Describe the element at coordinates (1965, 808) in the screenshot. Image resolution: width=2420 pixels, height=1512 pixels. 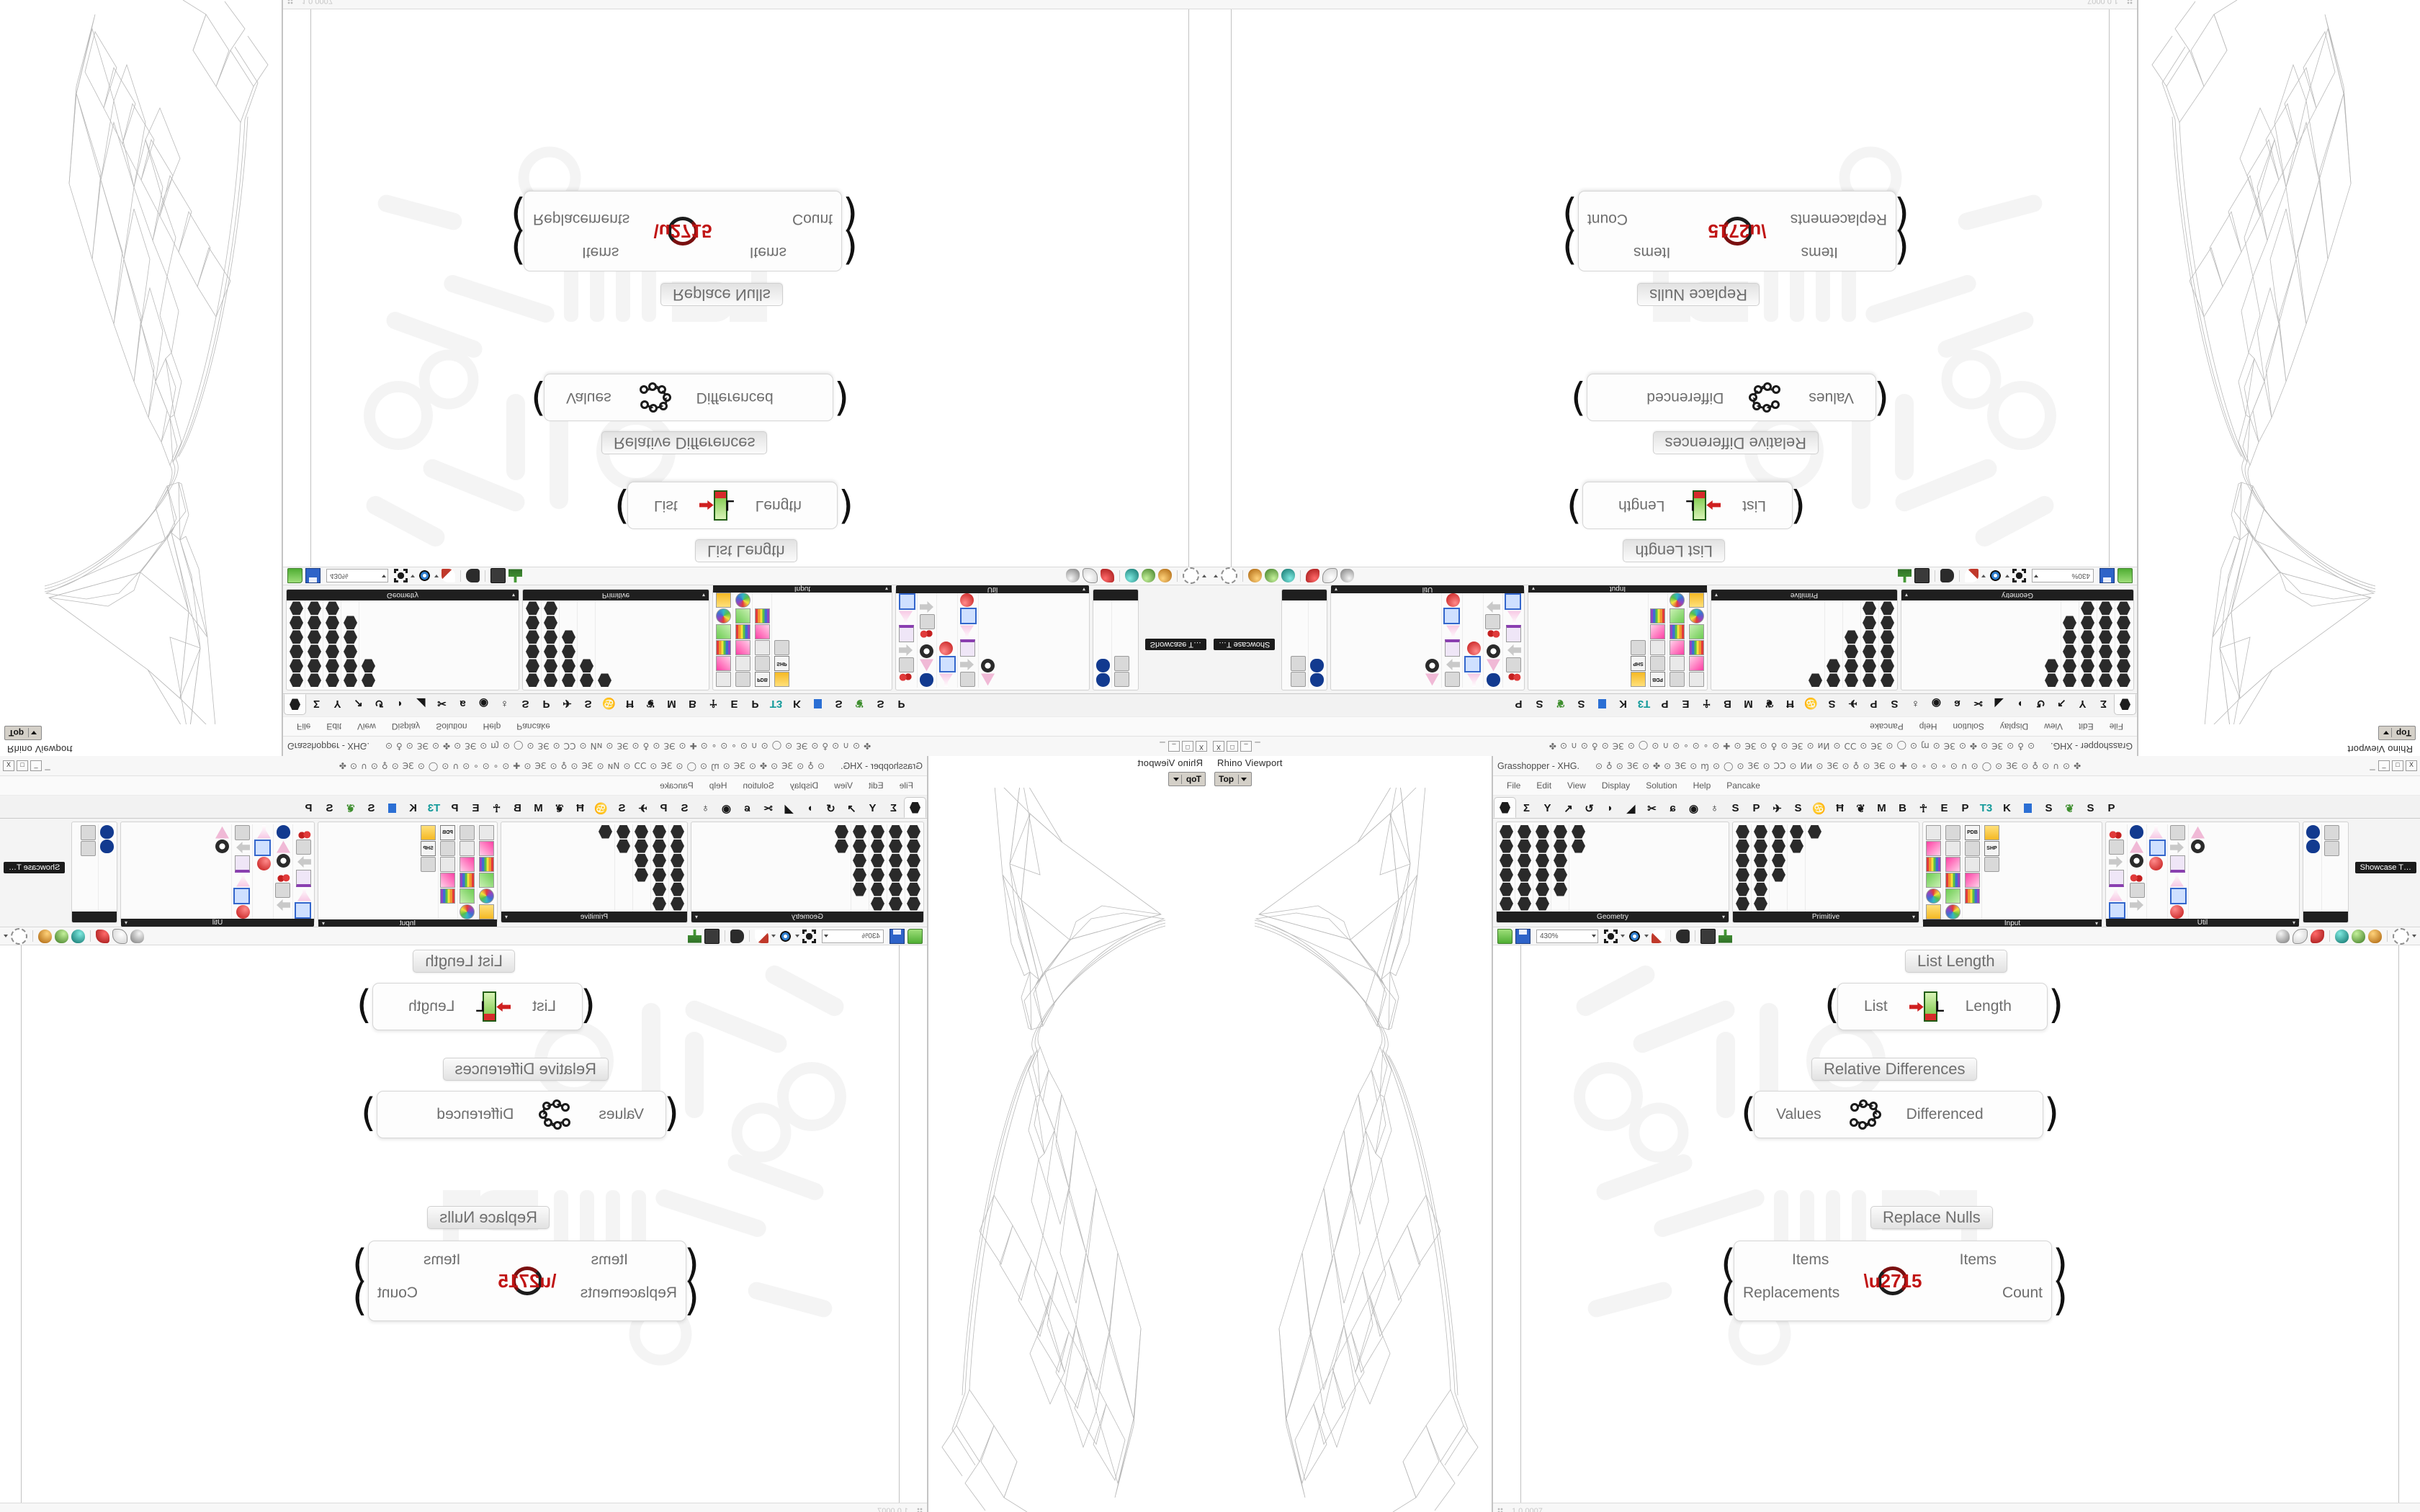
I see `tab-letter-p2-icon: P` at that location.